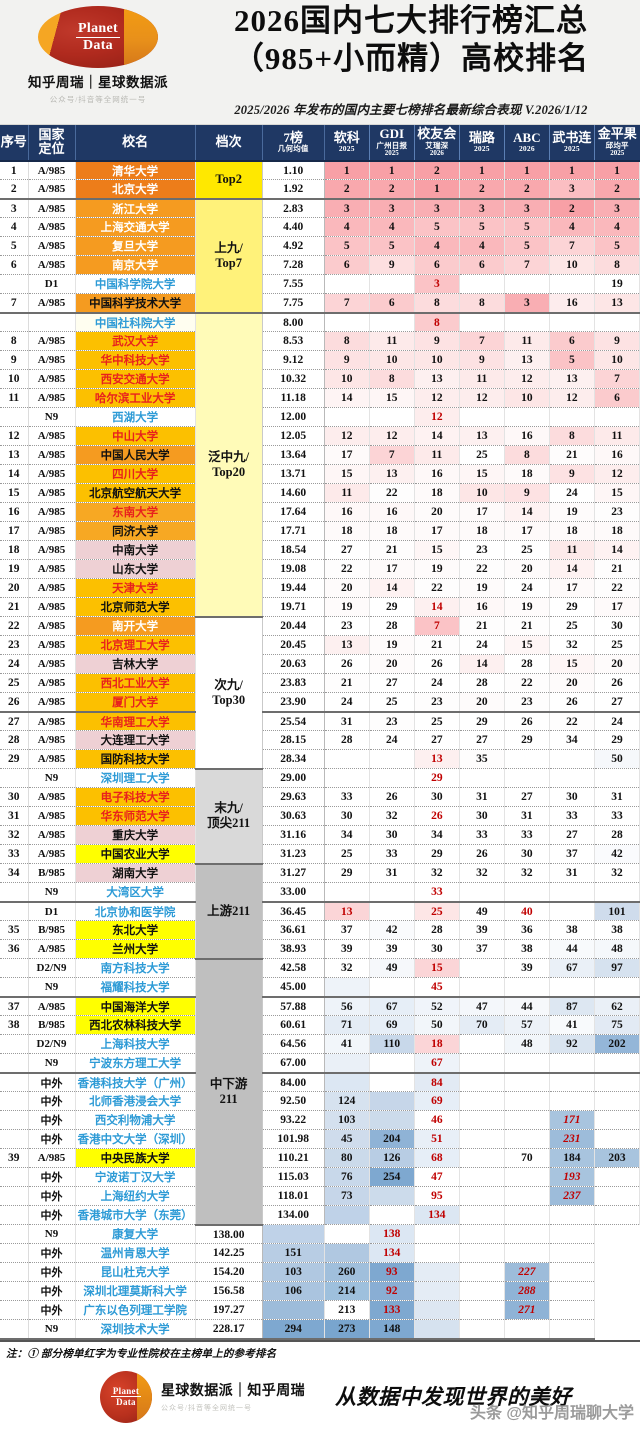 The width and height of the screenshot is (640, 1433). I want to click on row-school-name: 华东师范大学, so click(135, 816).